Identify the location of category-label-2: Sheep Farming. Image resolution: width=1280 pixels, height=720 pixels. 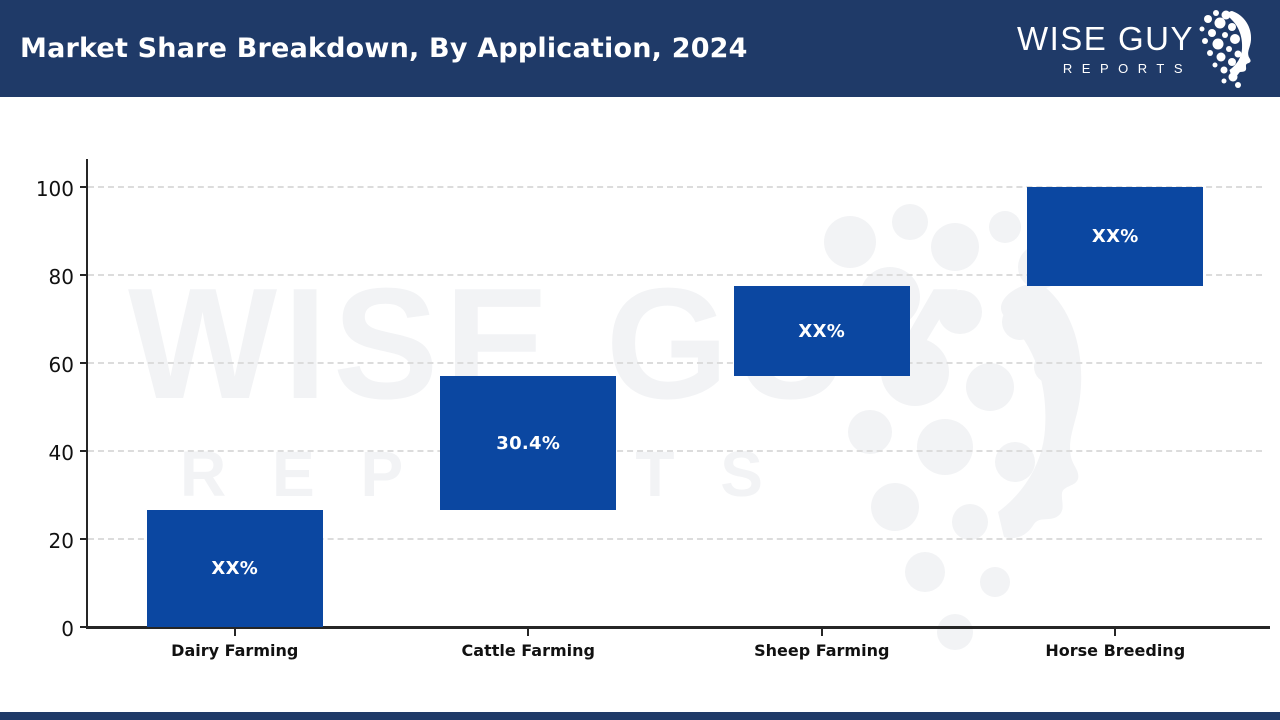
(822, 650).